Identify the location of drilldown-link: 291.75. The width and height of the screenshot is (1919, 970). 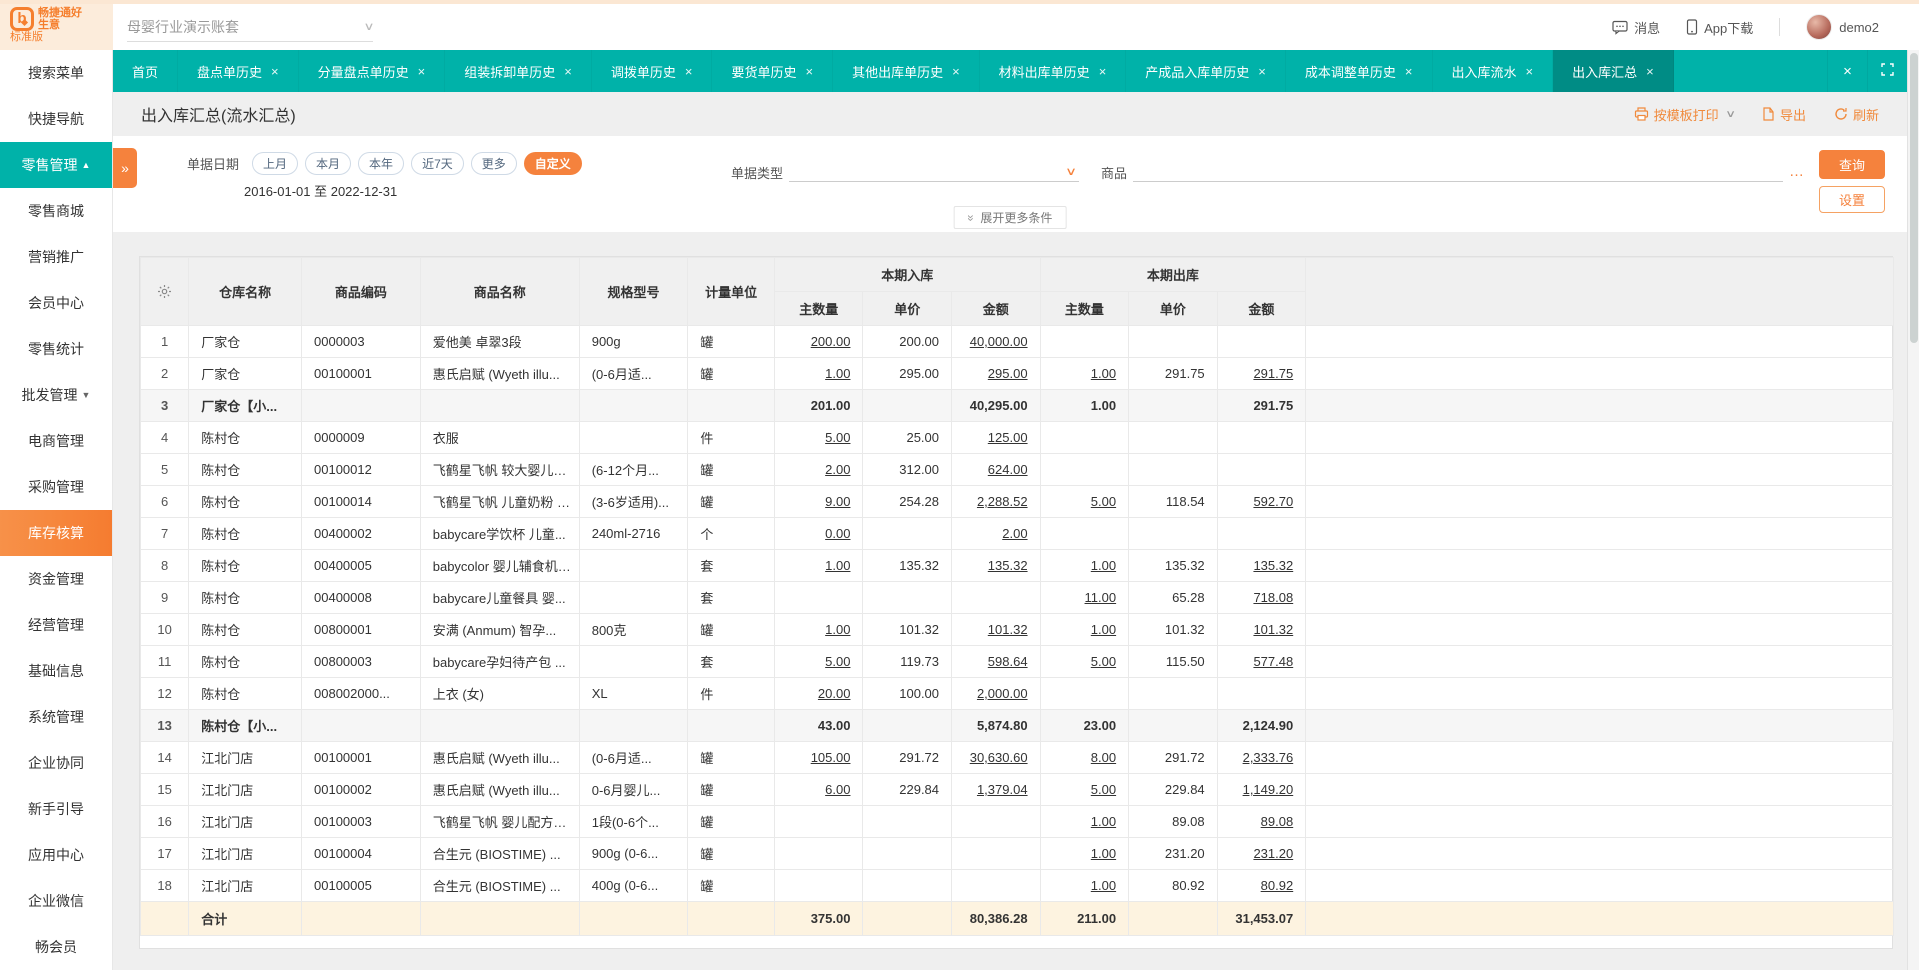
(1273, 373).